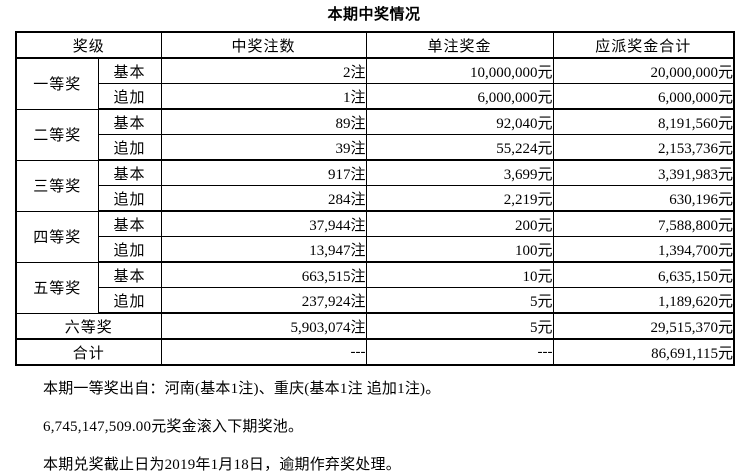 This screenshot has height=474, width=748. What do you see at coordinates (643, 274) in the screenshot?
I see `total-prize: 6,635,150元` at bounding box center [643, 274].